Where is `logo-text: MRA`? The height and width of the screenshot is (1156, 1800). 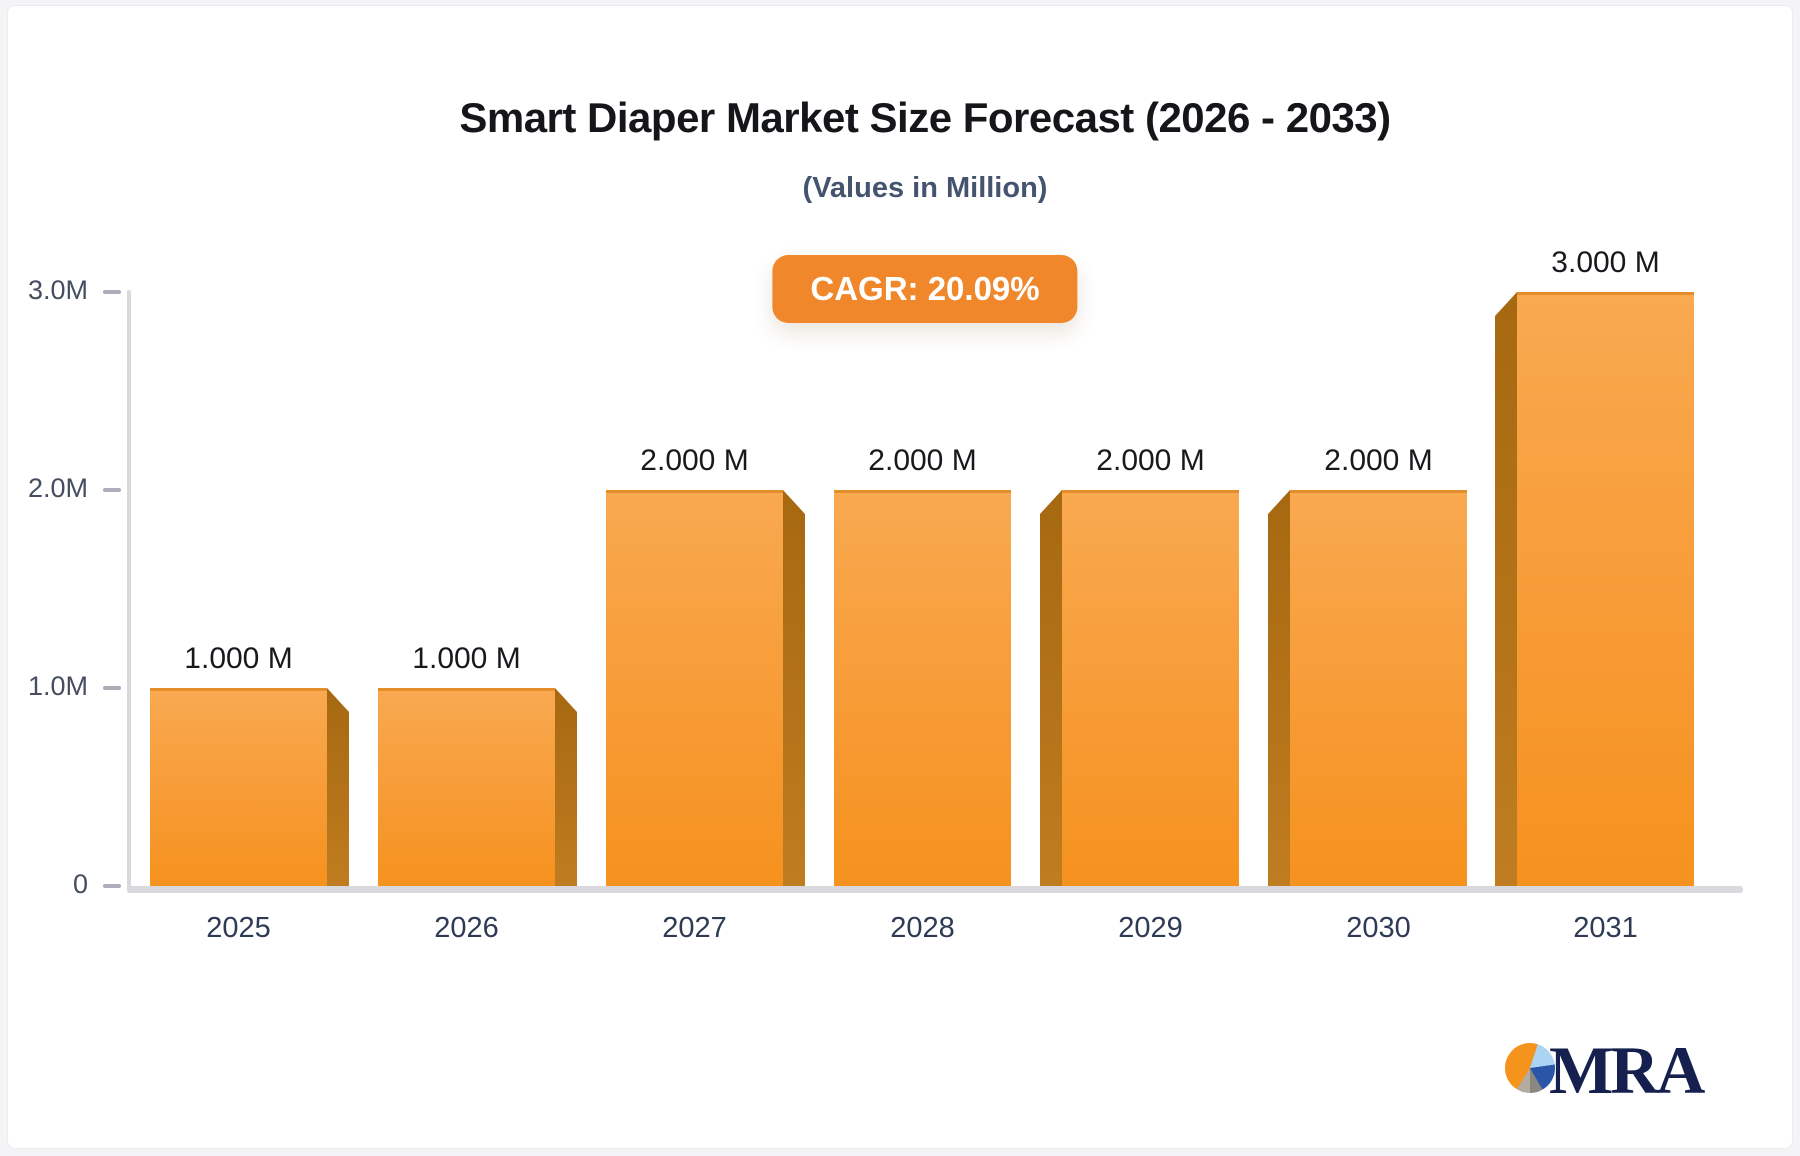
logo-text: MRA is located at coordinates (1627, 1070).